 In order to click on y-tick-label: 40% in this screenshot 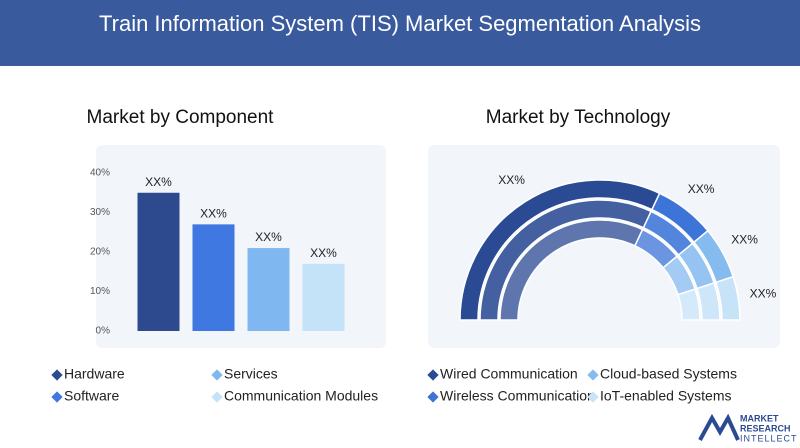, I will do `click(100, 173)`.